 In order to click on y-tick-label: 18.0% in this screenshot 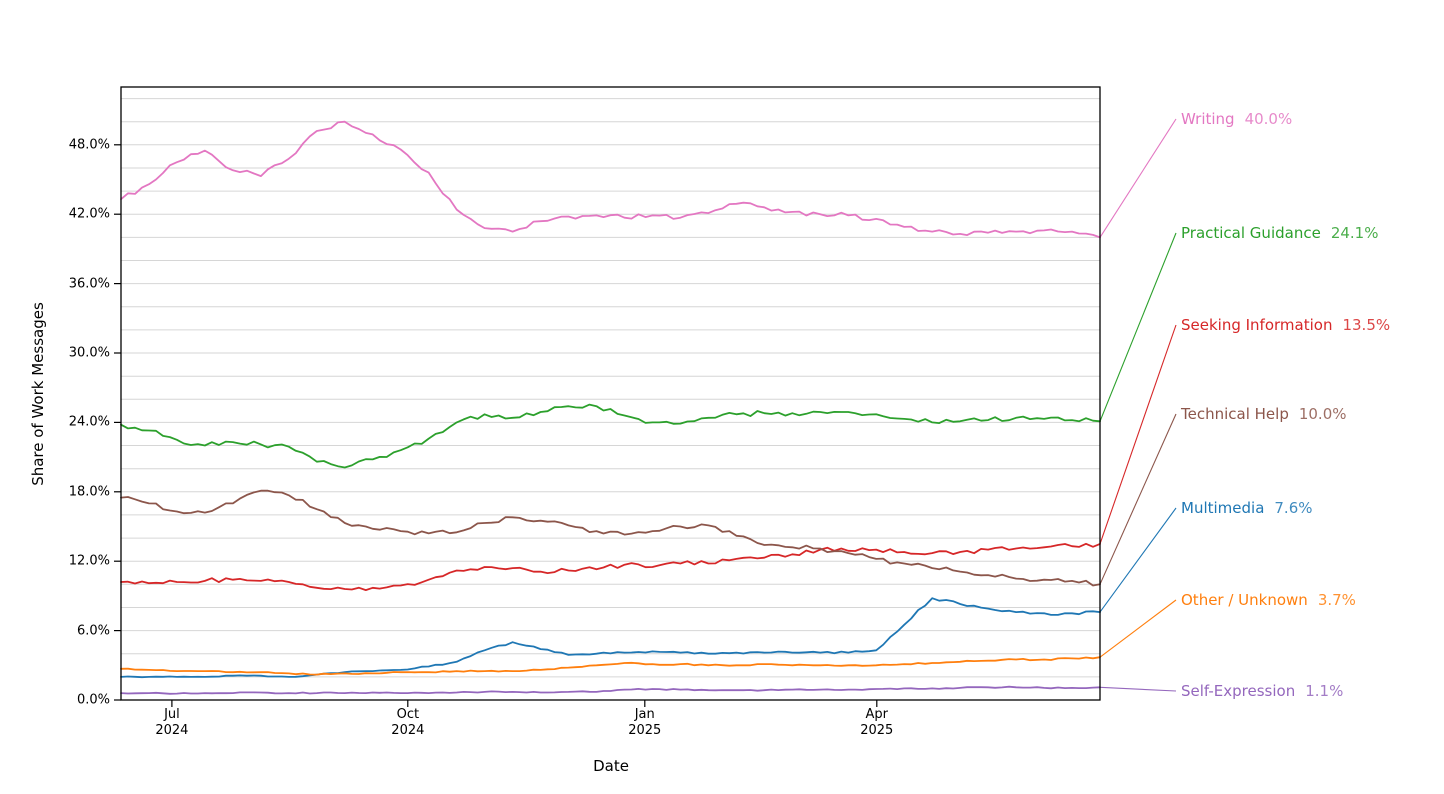, I will do `click(89, 492)`.